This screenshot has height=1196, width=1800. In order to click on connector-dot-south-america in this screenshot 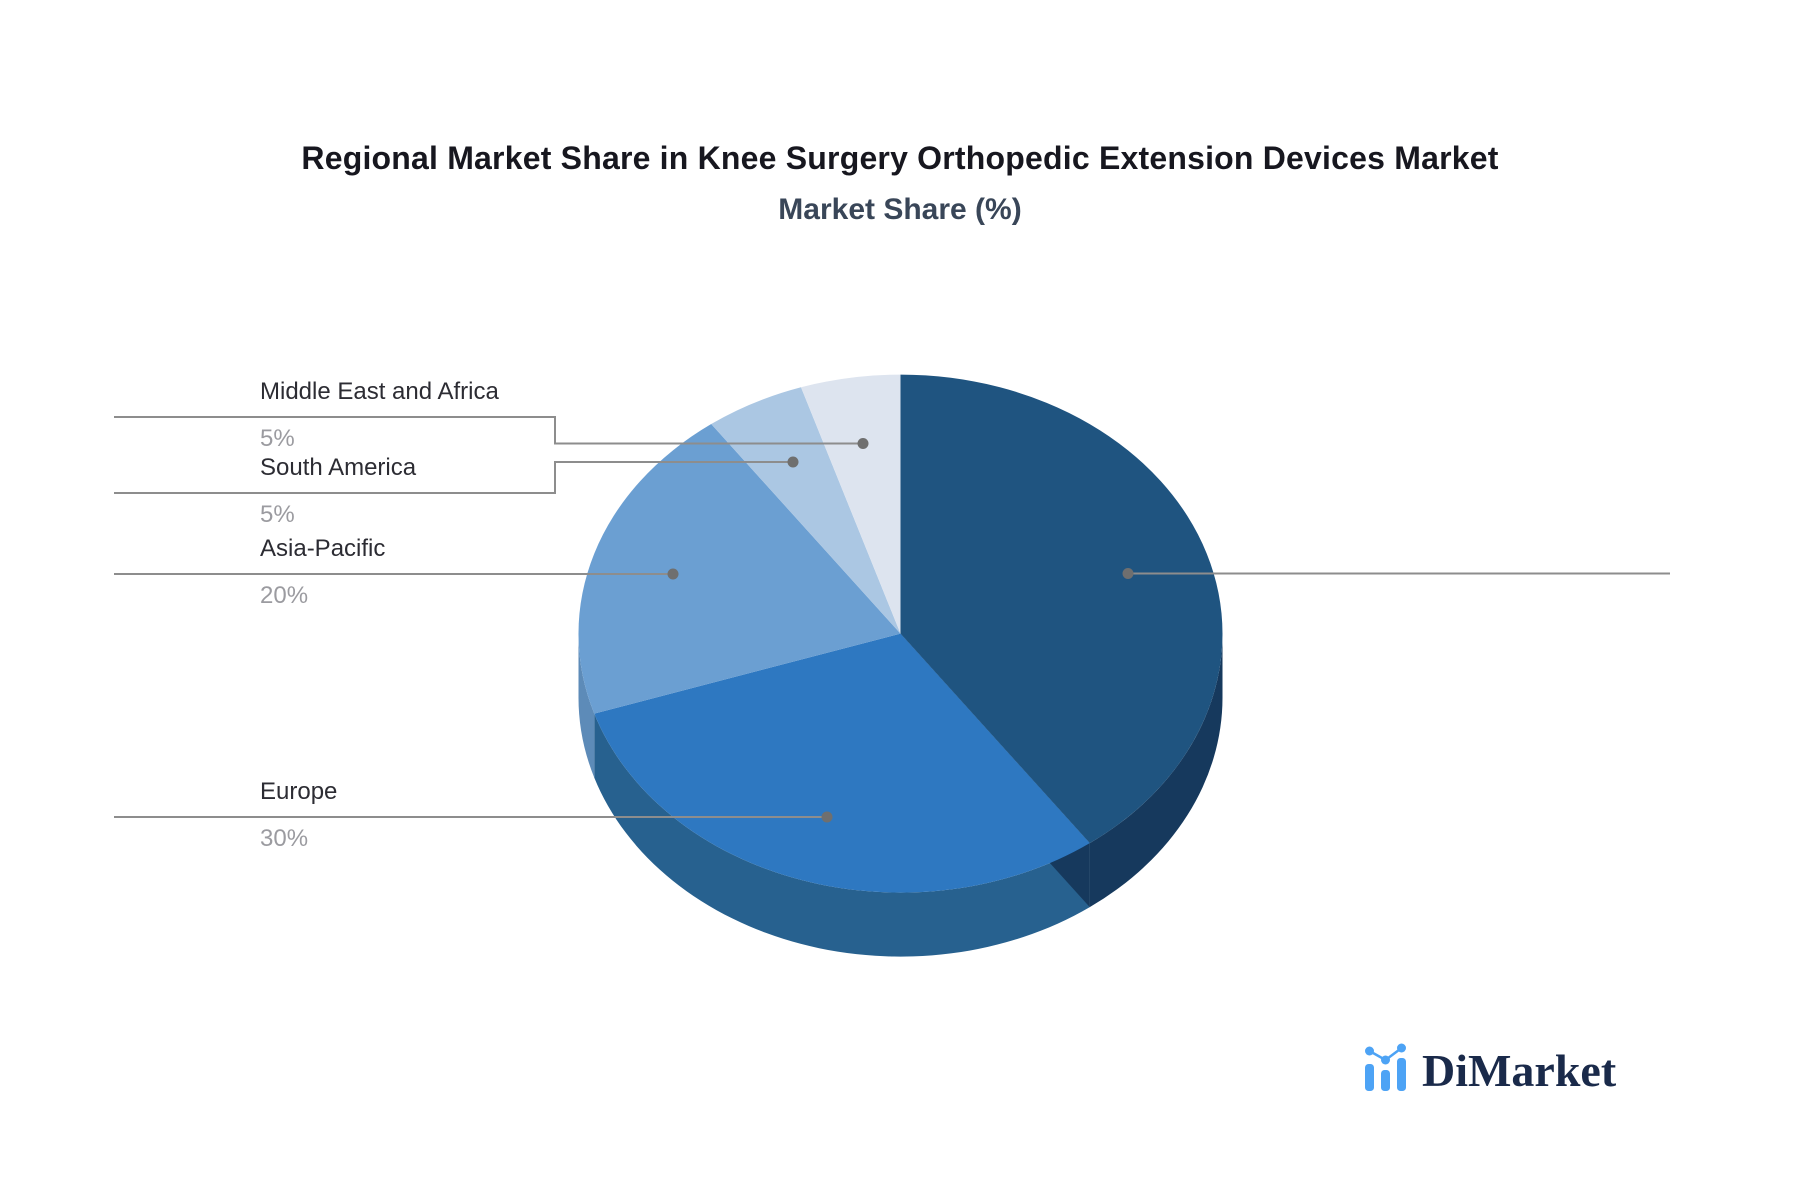, I will do `click(793, 462)`.